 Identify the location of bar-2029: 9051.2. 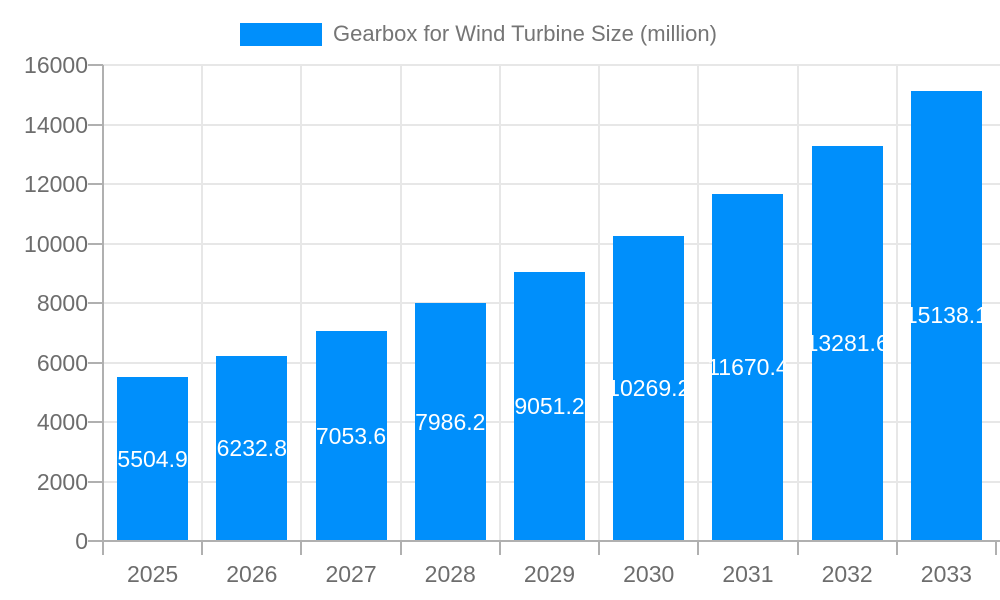
(549, 406).